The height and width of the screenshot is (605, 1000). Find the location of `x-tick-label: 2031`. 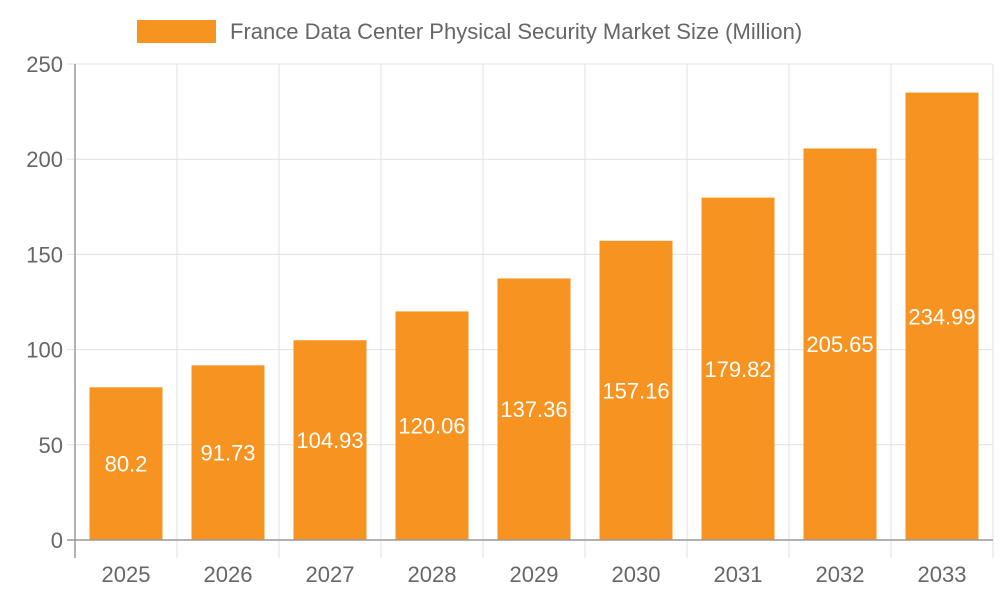

x-tick-label: 2031 is located at coordinates (738, 574).